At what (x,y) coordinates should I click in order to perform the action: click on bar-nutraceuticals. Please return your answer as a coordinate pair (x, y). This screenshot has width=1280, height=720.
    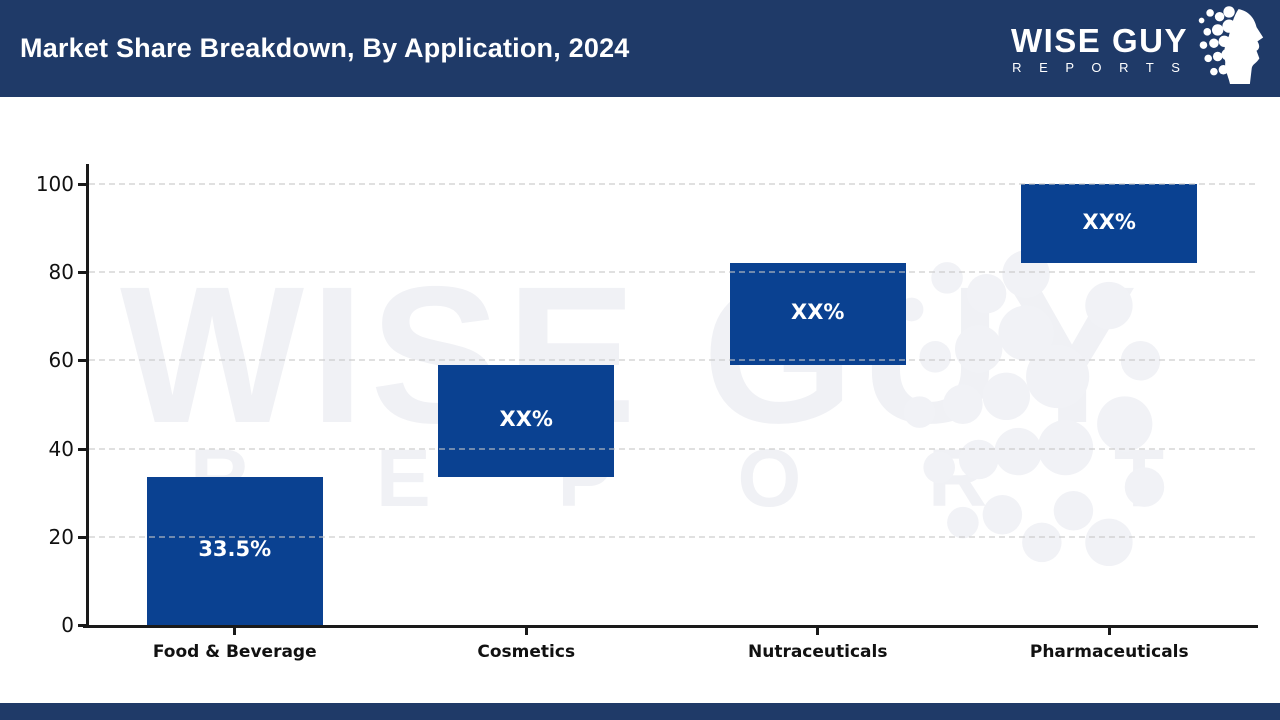
    Looking at the image, I should click on (817, 314).